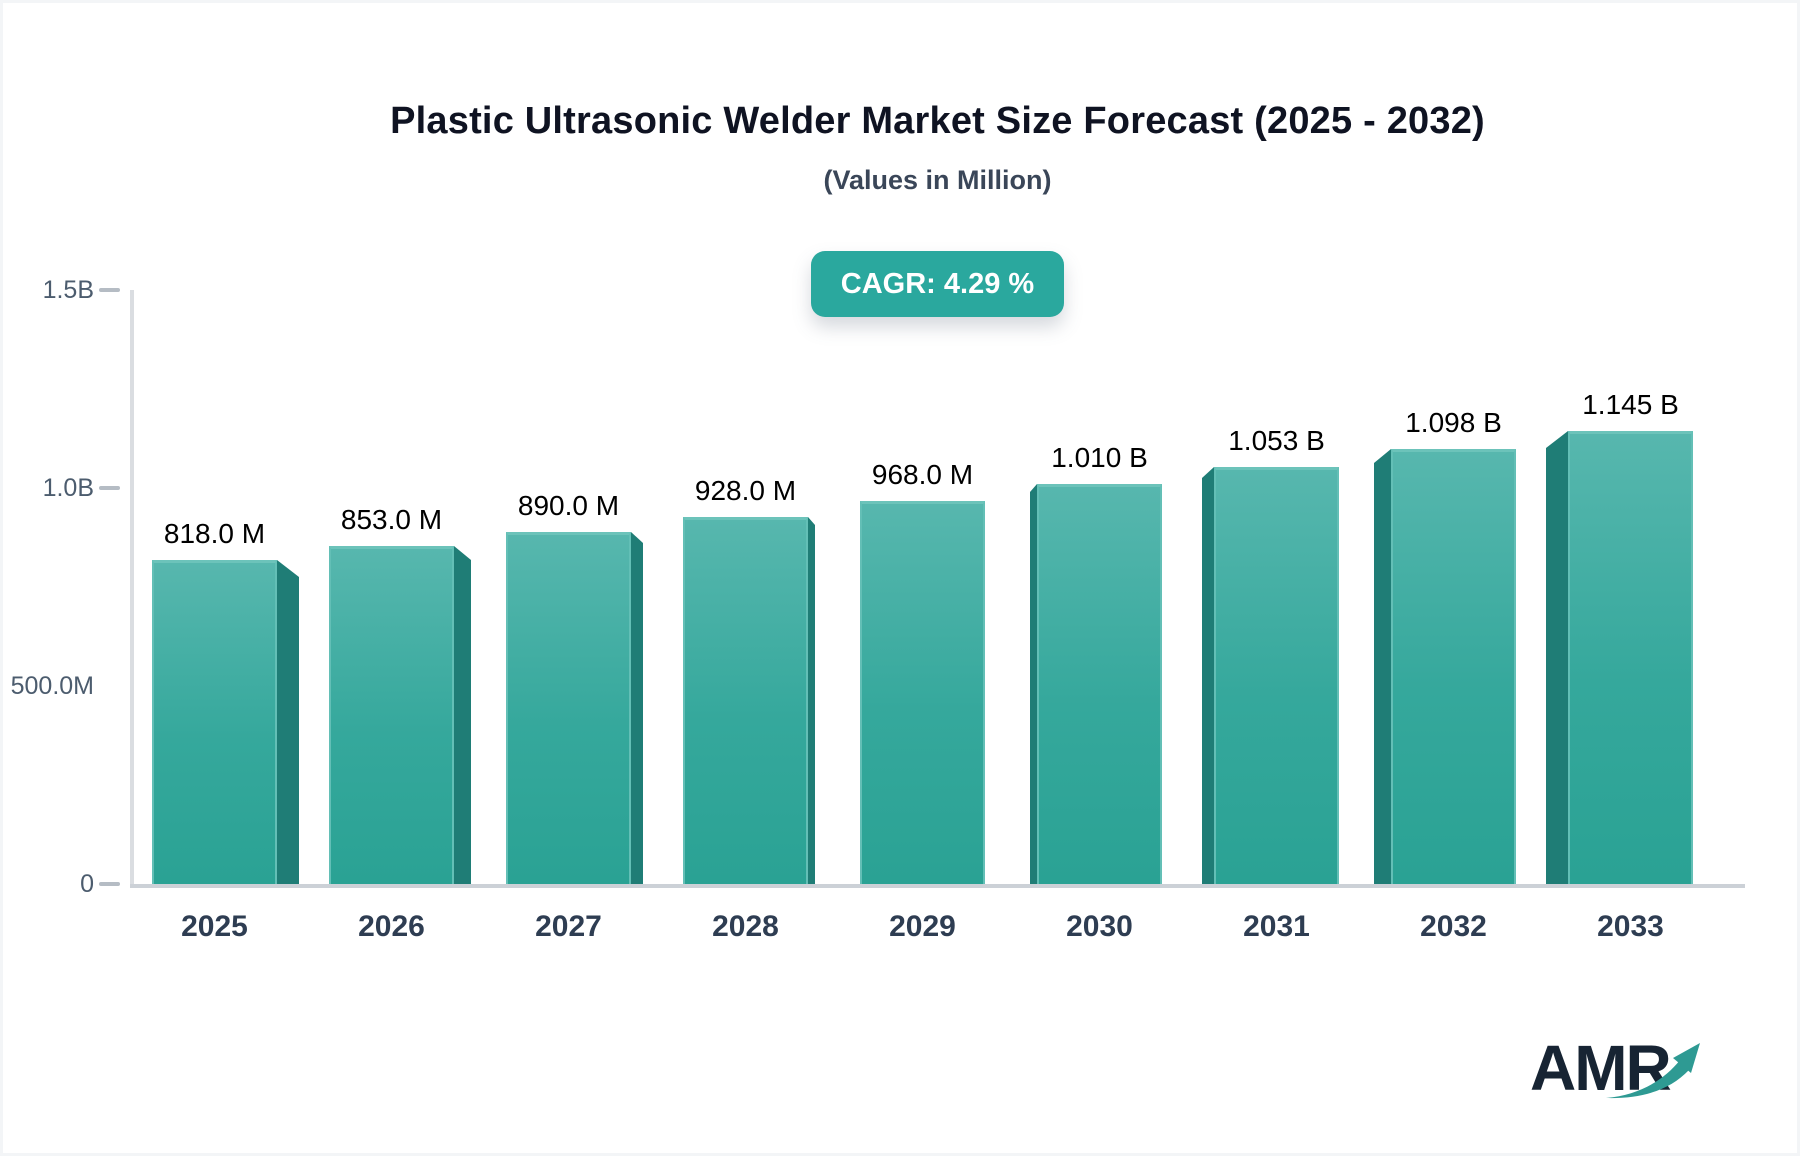 Image resolution: width=1800 pixels, height=1156 pixels. What do you see at coordinates (1630, 404) in the screenshot?
I see `bar-value-label: 1.145 B` at bounding box center [1630, 404].